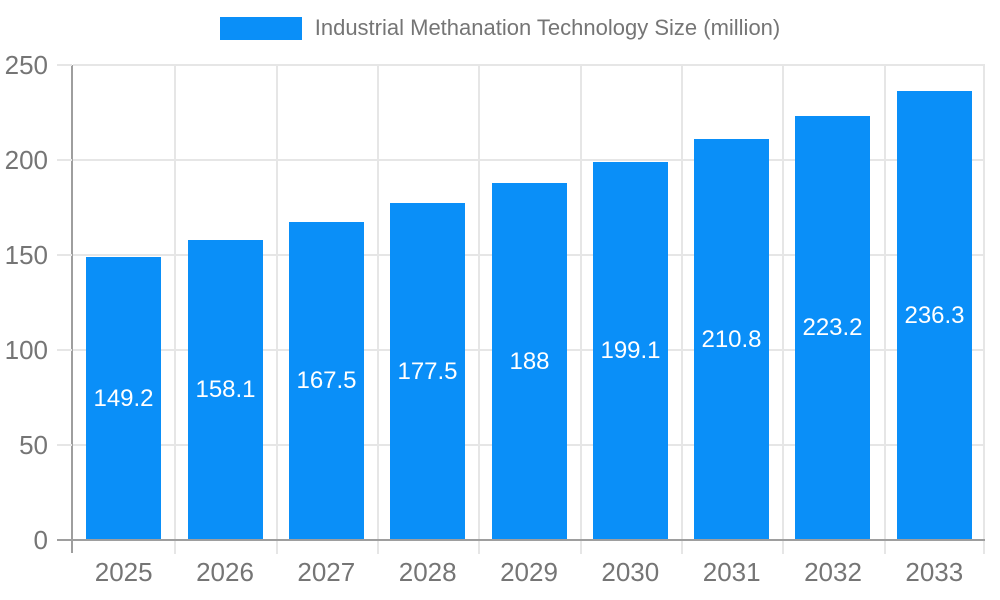  Describe the element at coordinates (26, 160) in the screenshot. I see `y-axis-label-200: 200` at that location.